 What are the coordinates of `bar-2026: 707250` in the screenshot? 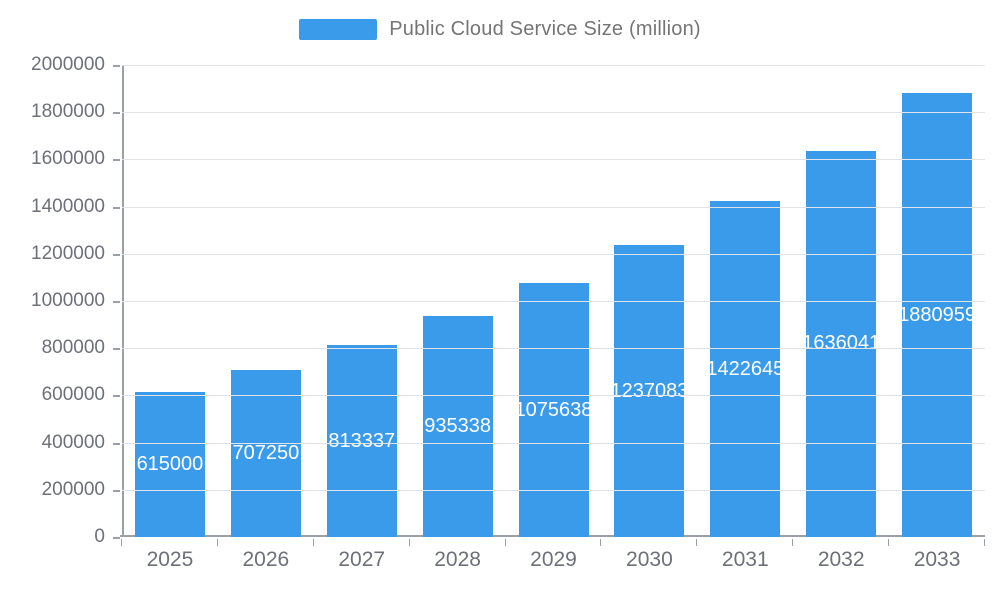 It's located at (265, 453).